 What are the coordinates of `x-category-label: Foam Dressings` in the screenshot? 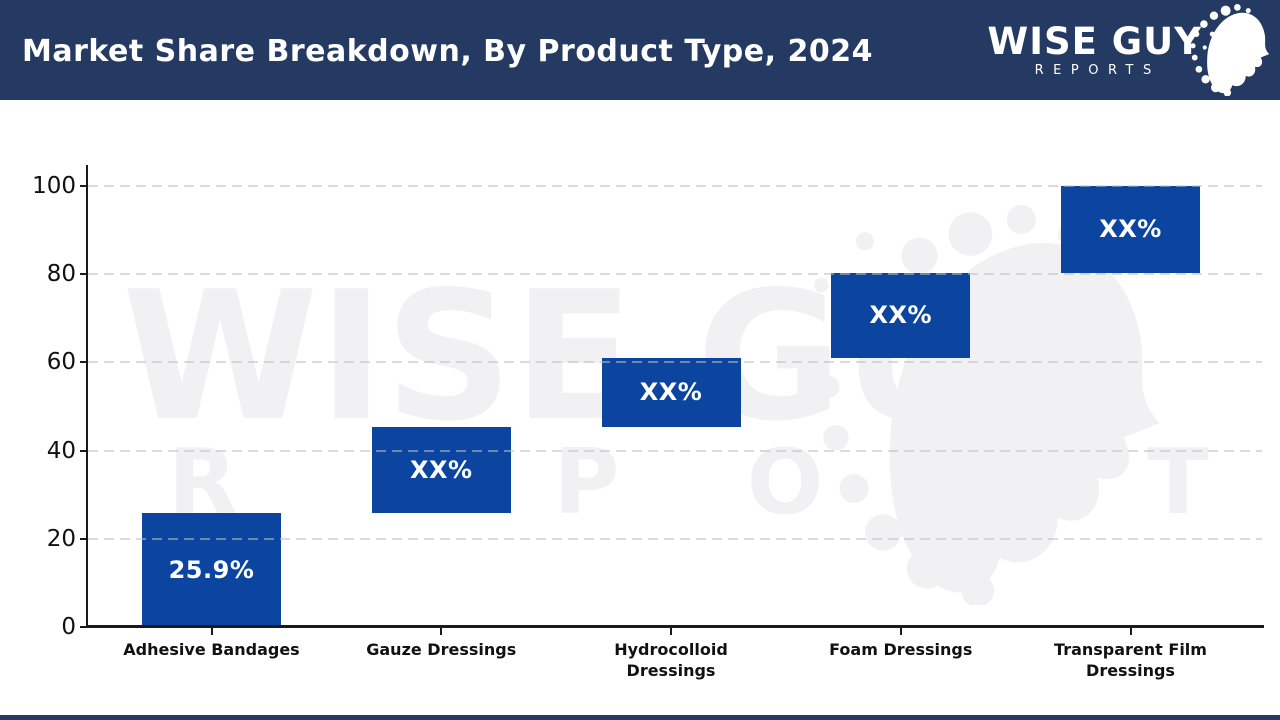 It's located at (901, 649).